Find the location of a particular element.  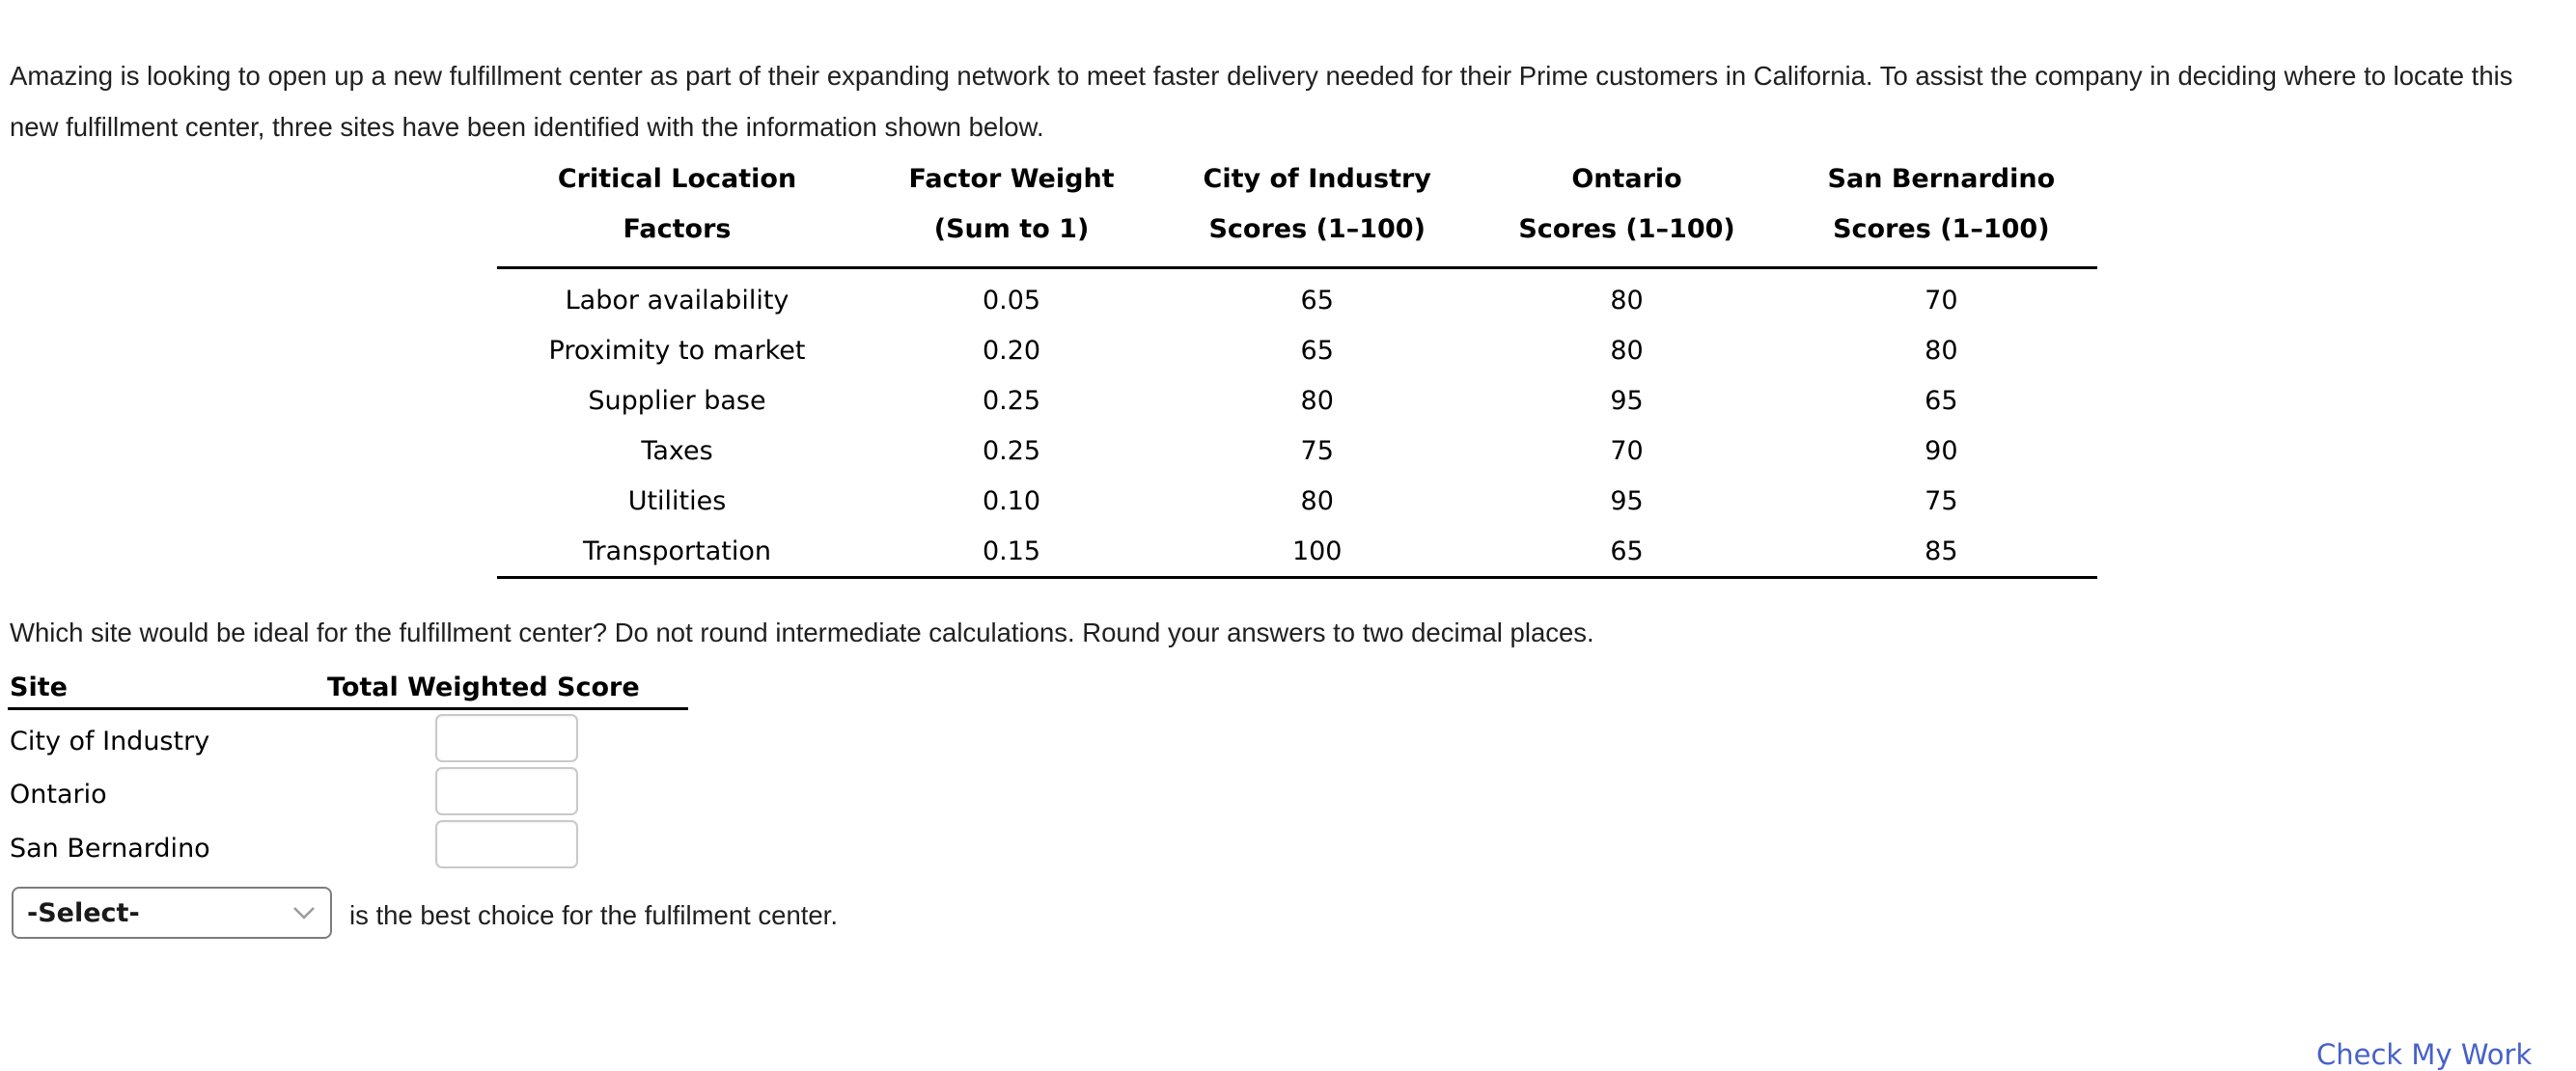

sb-score-cell: 75 is located at coordinates (1941, 501).